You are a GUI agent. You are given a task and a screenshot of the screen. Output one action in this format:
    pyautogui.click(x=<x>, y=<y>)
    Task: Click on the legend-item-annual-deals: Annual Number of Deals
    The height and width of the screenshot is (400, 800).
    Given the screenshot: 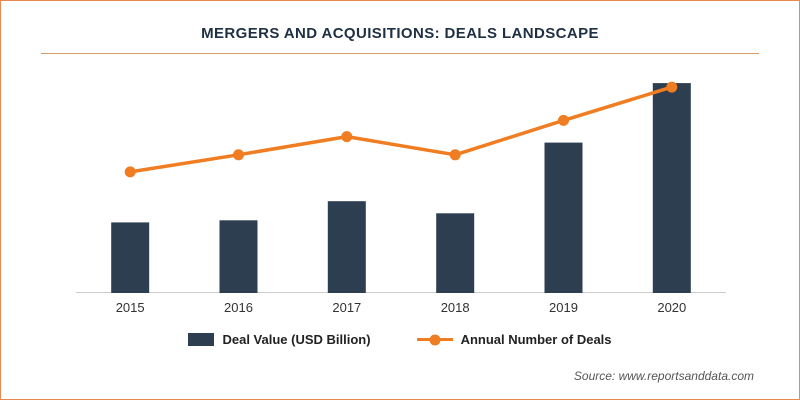 What is the action you would take?
    pyautogui.click(x=514, y=339)
    